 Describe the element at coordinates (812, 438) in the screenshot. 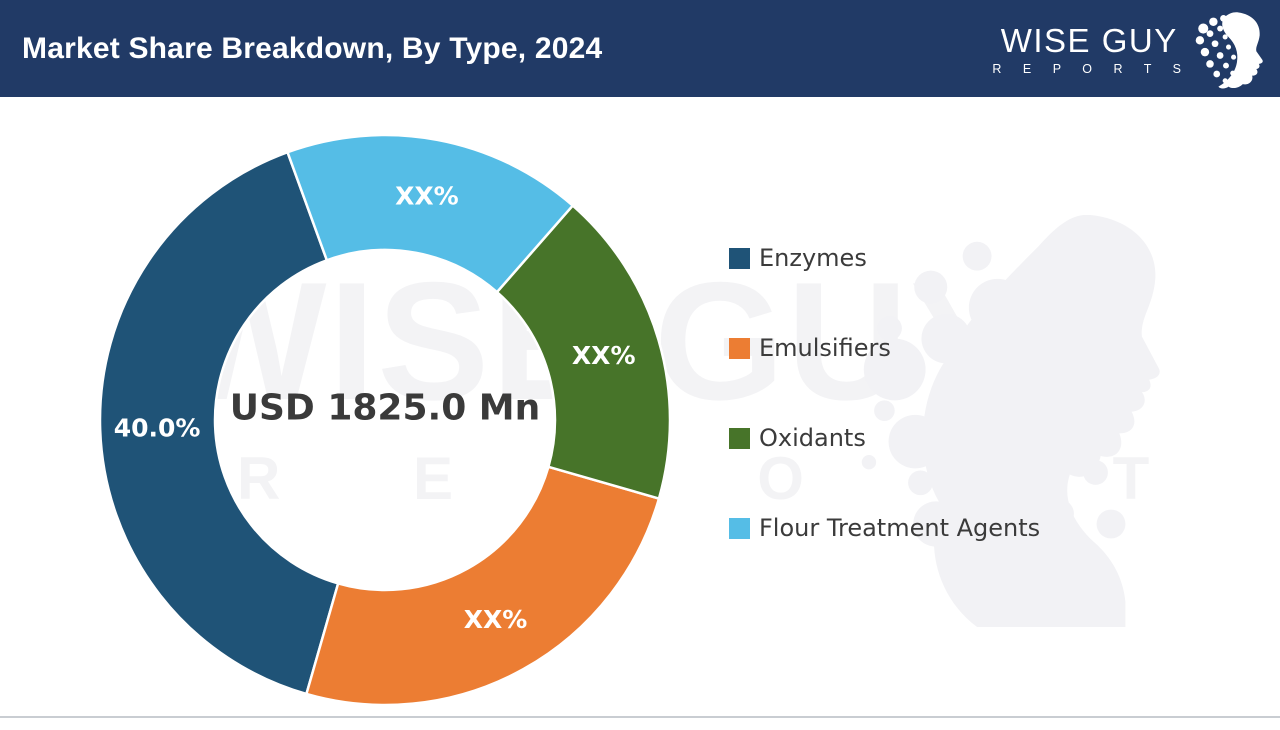

I see `legend-label-oxidants: Oxidants` at that location.